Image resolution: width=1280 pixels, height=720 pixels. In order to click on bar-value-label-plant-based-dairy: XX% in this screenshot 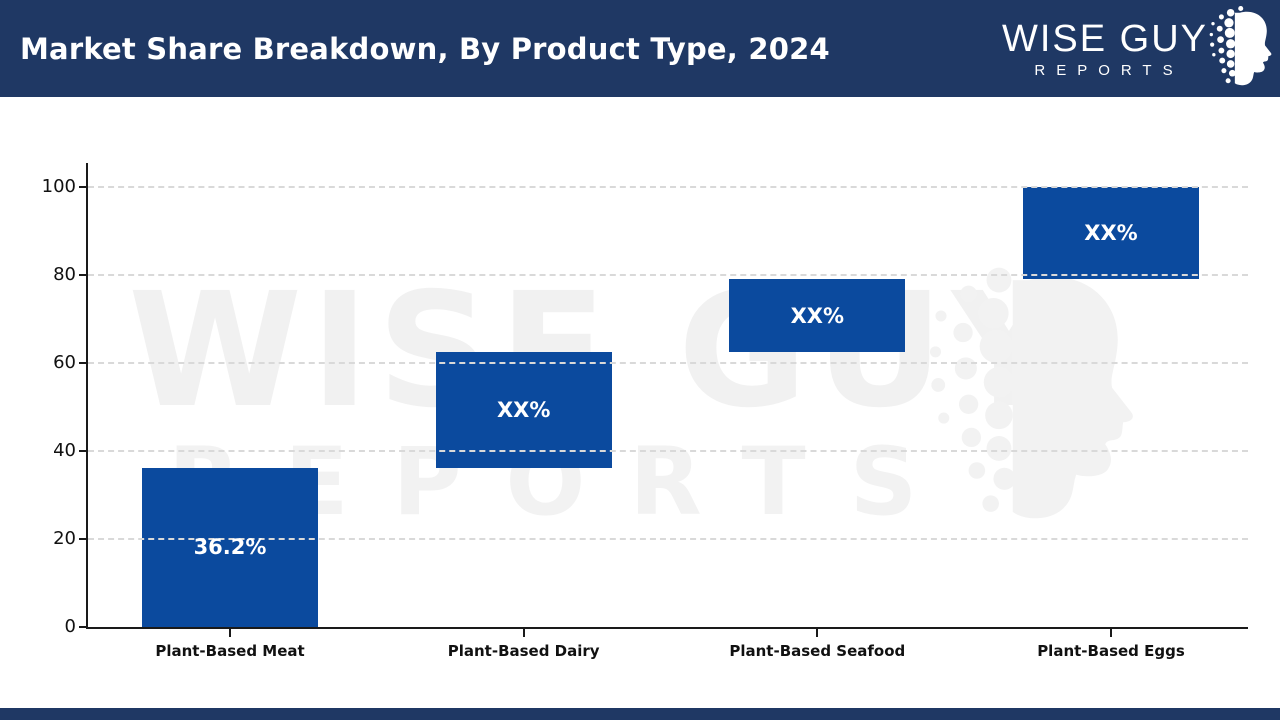, I will do `click(523, 410)`.